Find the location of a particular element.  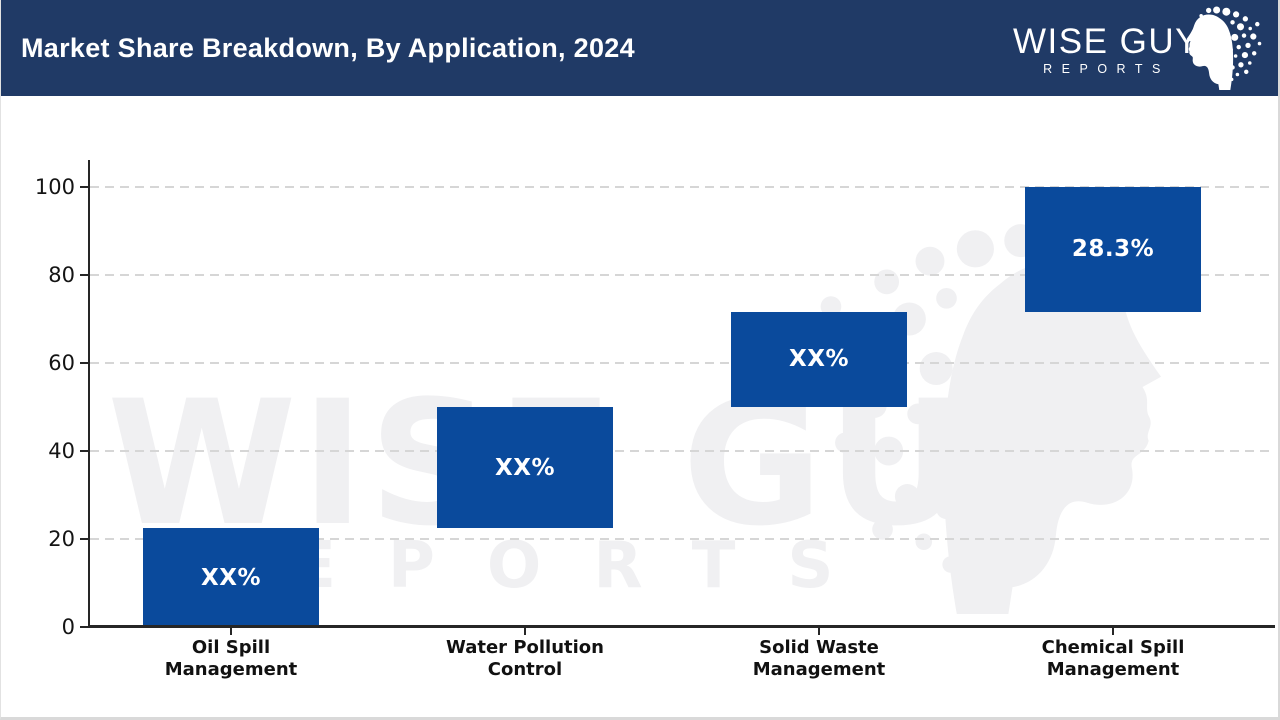

category-label: Solid Waste Management is located at coordinates (819, 659).